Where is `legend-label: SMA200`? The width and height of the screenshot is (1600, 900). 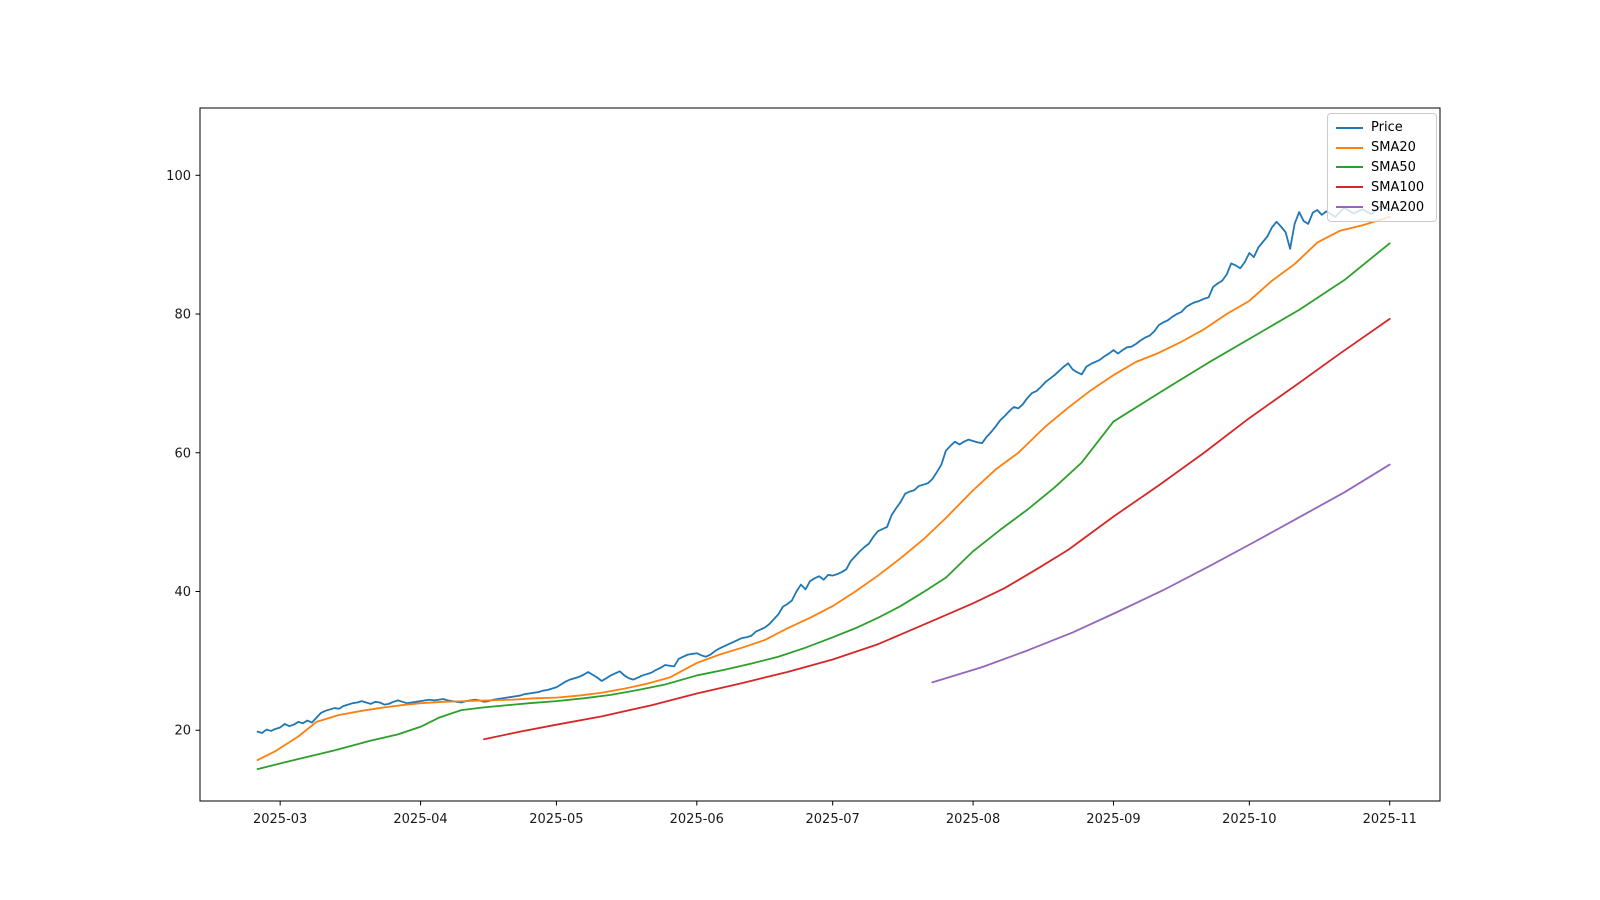
legend-label: SMA200 is located at coordinates (1398, 207).